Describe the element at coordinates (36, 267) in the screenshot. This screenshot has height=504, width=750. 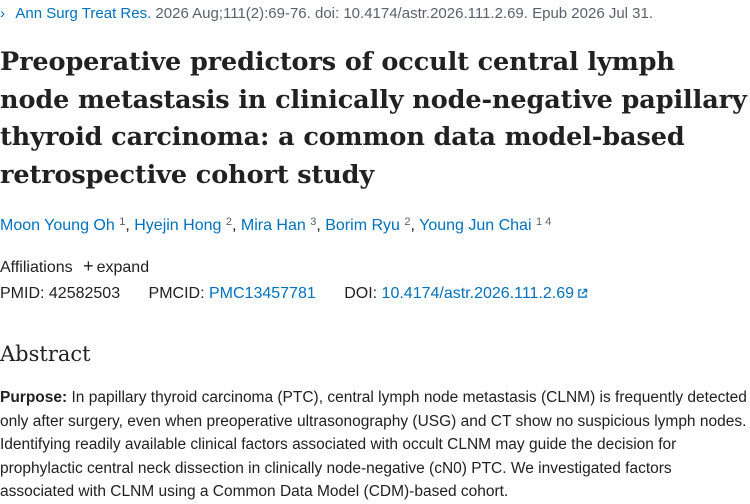
I see `affiliations-label: Affiliations` at that location.